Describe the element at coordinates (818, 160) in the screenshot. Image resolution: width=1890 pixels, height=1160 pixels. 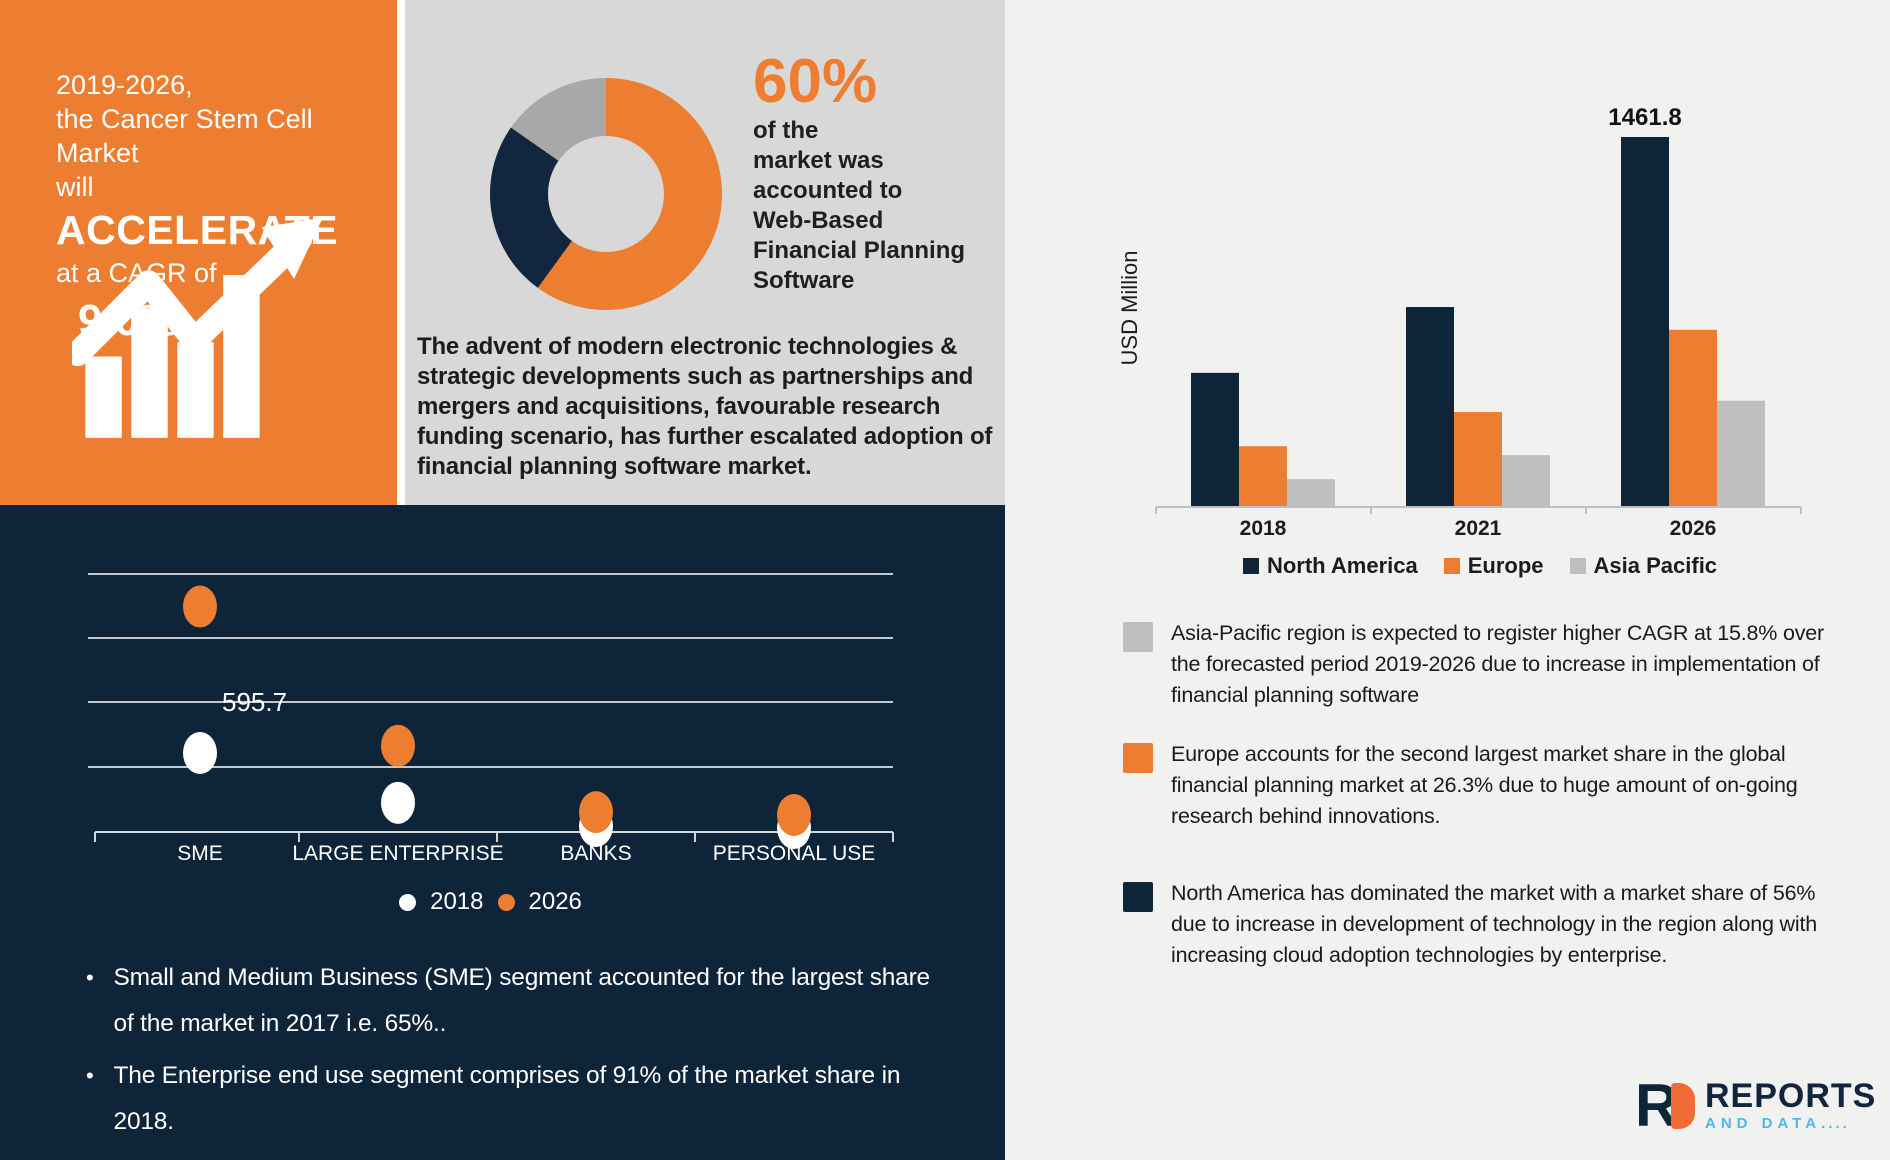
I see `stat-line: market was` at that location.